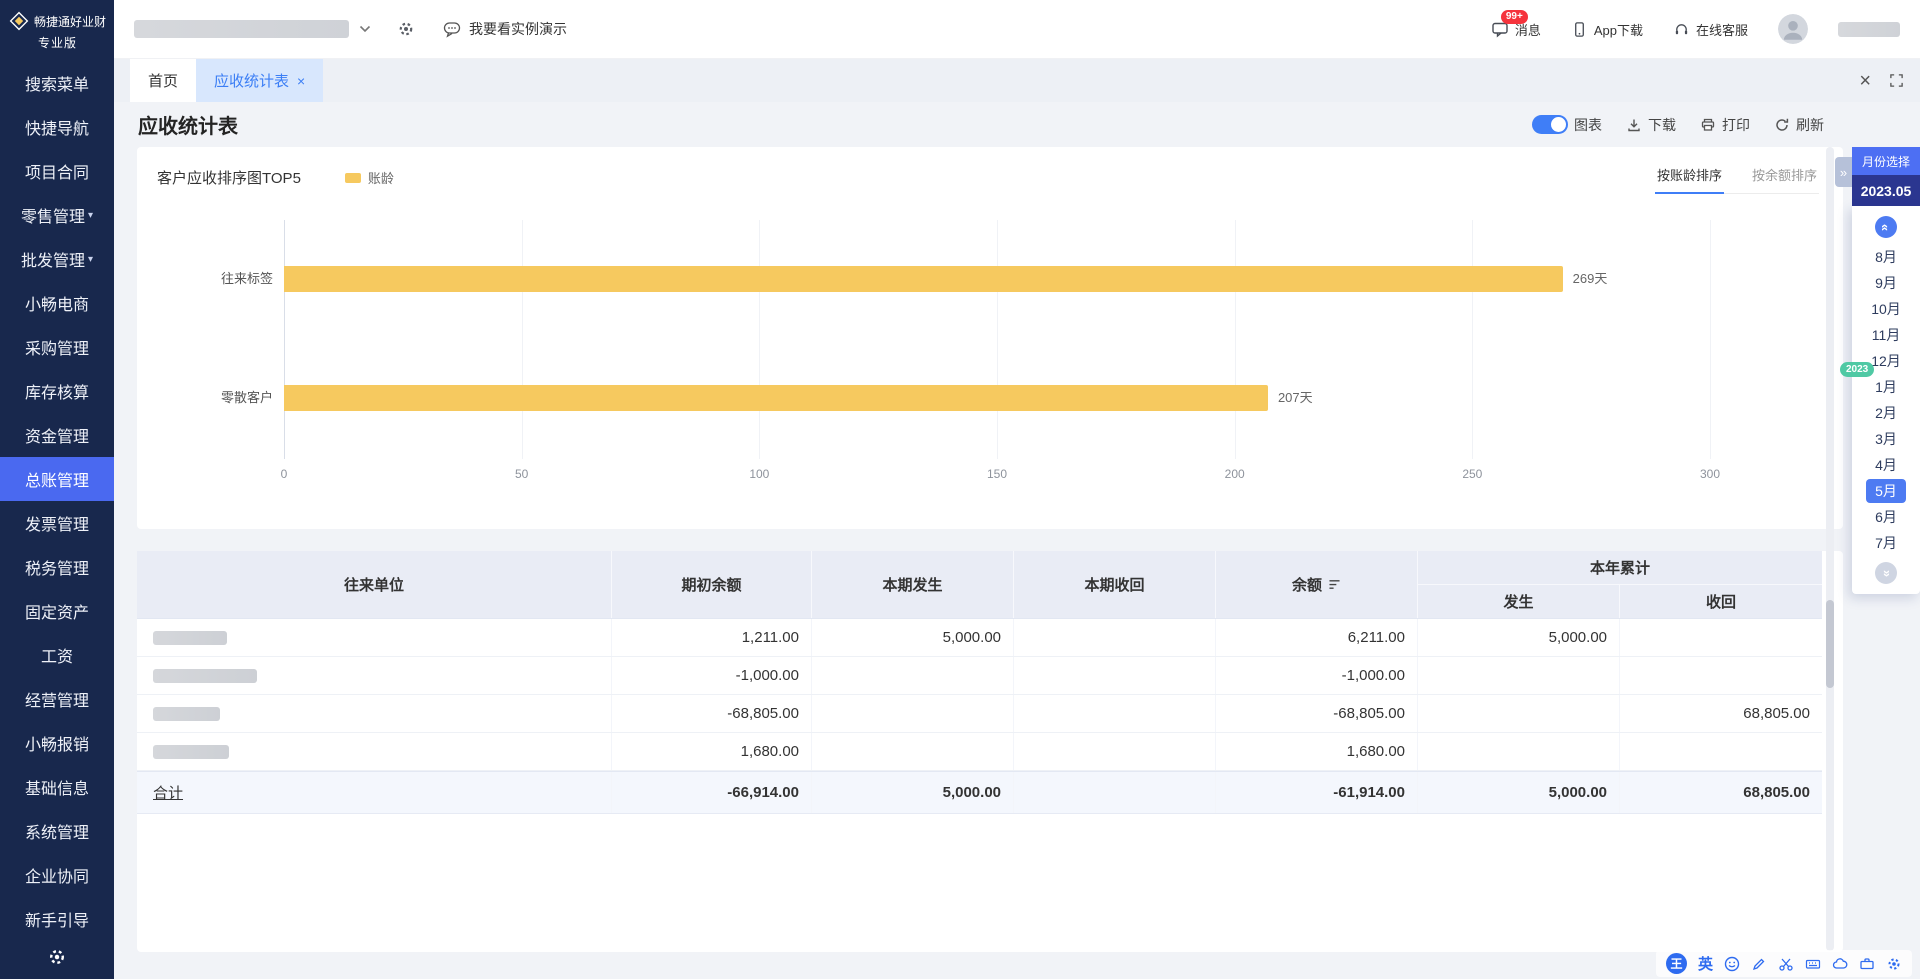 The image size is (1920, 979). Describe the element at coordinates (1830, 644) in the screenshot. I see `vertical-scrollbar-thumb` at that location.